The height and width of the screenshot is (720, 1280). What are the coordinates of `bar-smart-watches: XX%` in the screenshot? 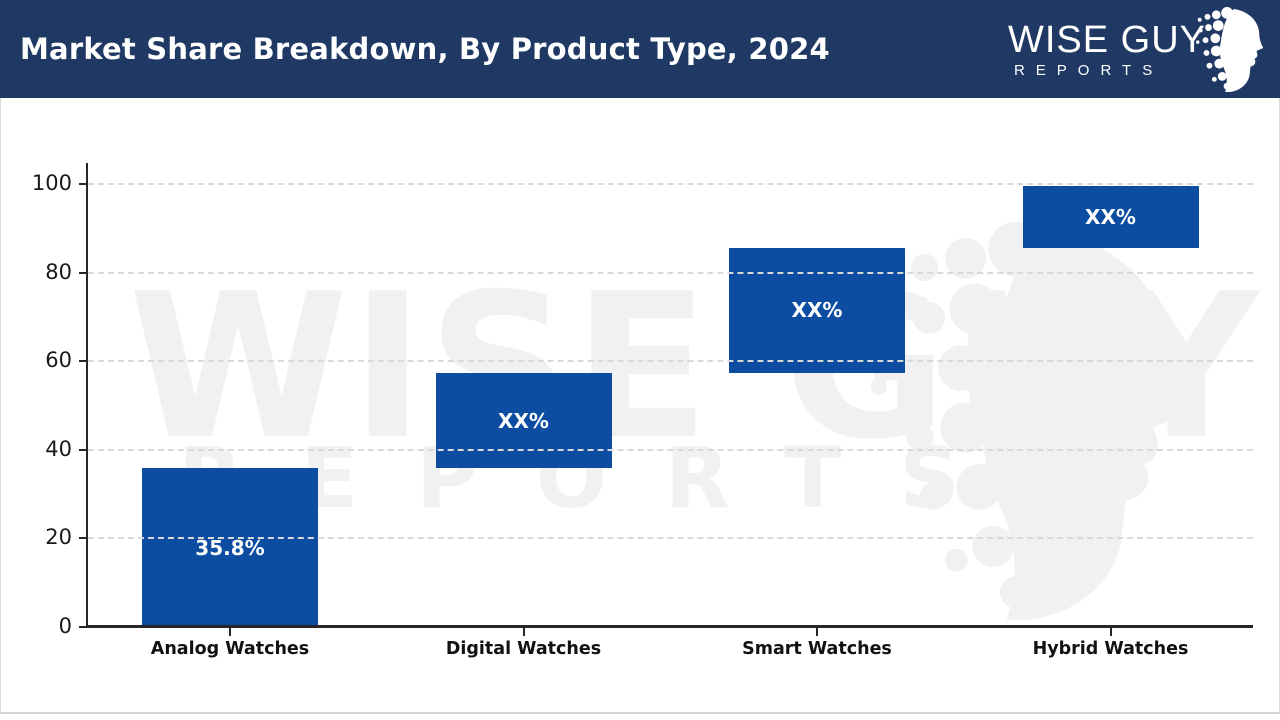 It's located at (817, 310).